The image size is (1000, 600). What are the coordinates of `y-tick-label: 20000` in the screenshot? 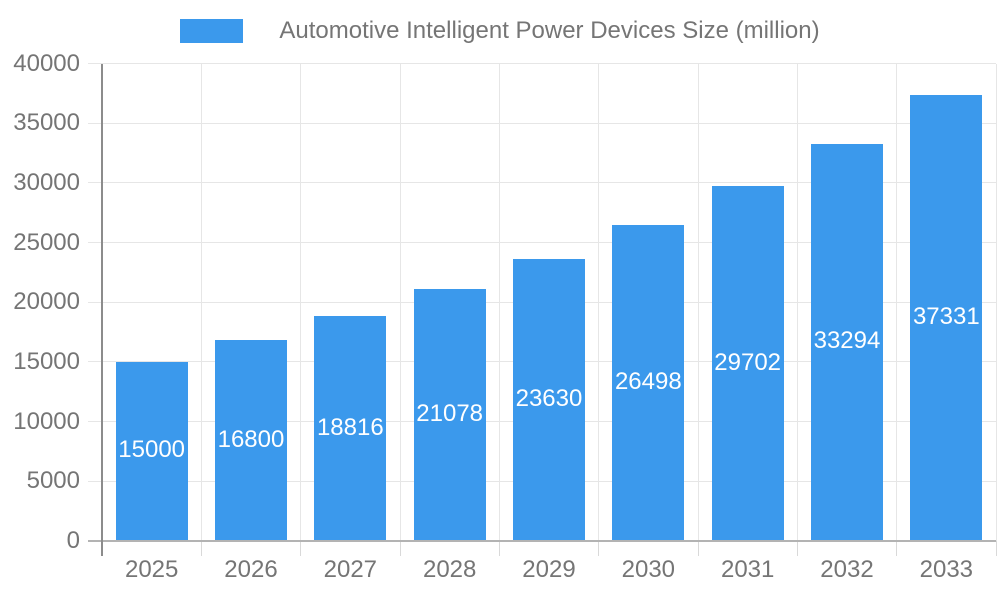 It's located at (46, 302).